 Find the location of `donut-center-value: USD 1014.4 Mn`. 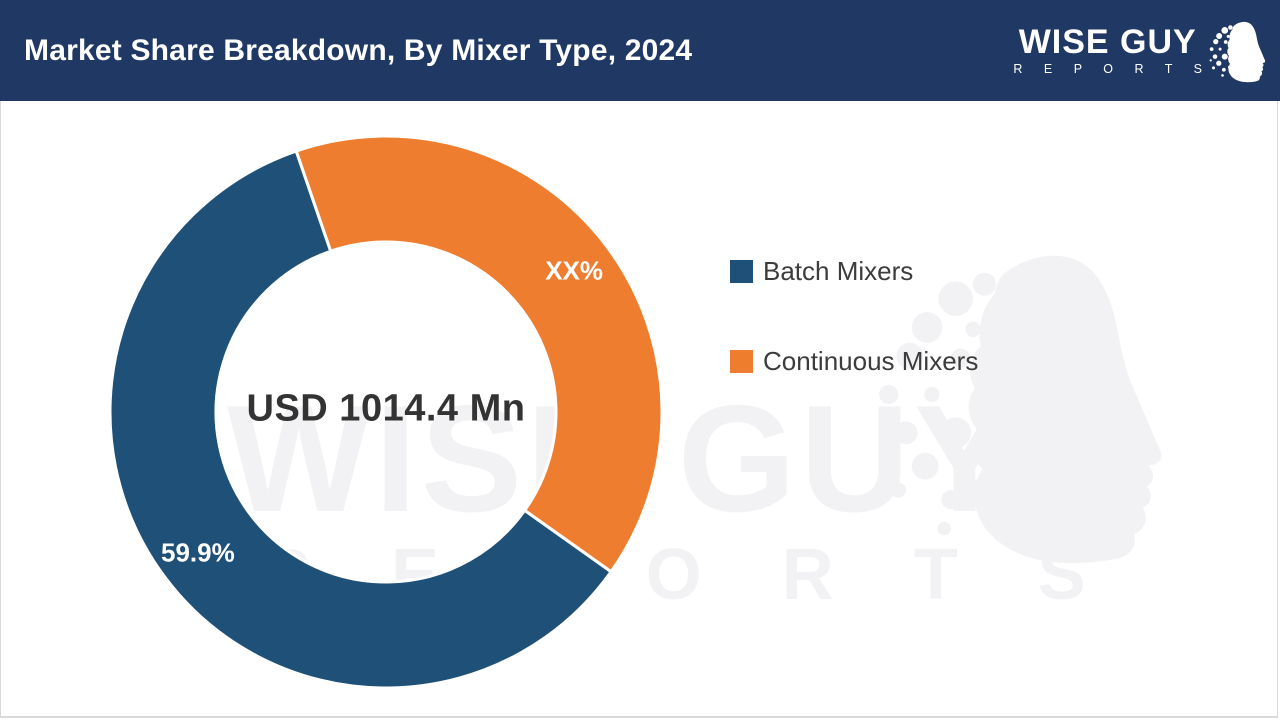

donut-center-value: USD 1014.4 Mn is located at coordinates (386, 408).